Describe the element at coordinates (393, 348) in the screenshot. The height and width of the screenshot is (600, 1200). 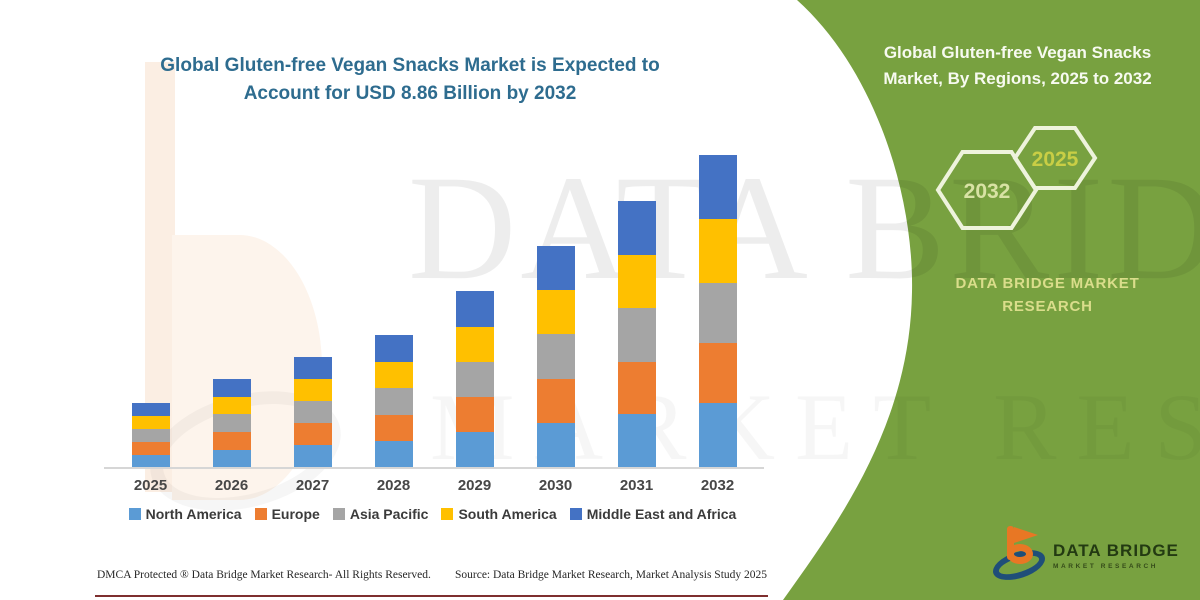
I see `bar-segment-2028-middle-east-and-africa` at that location.